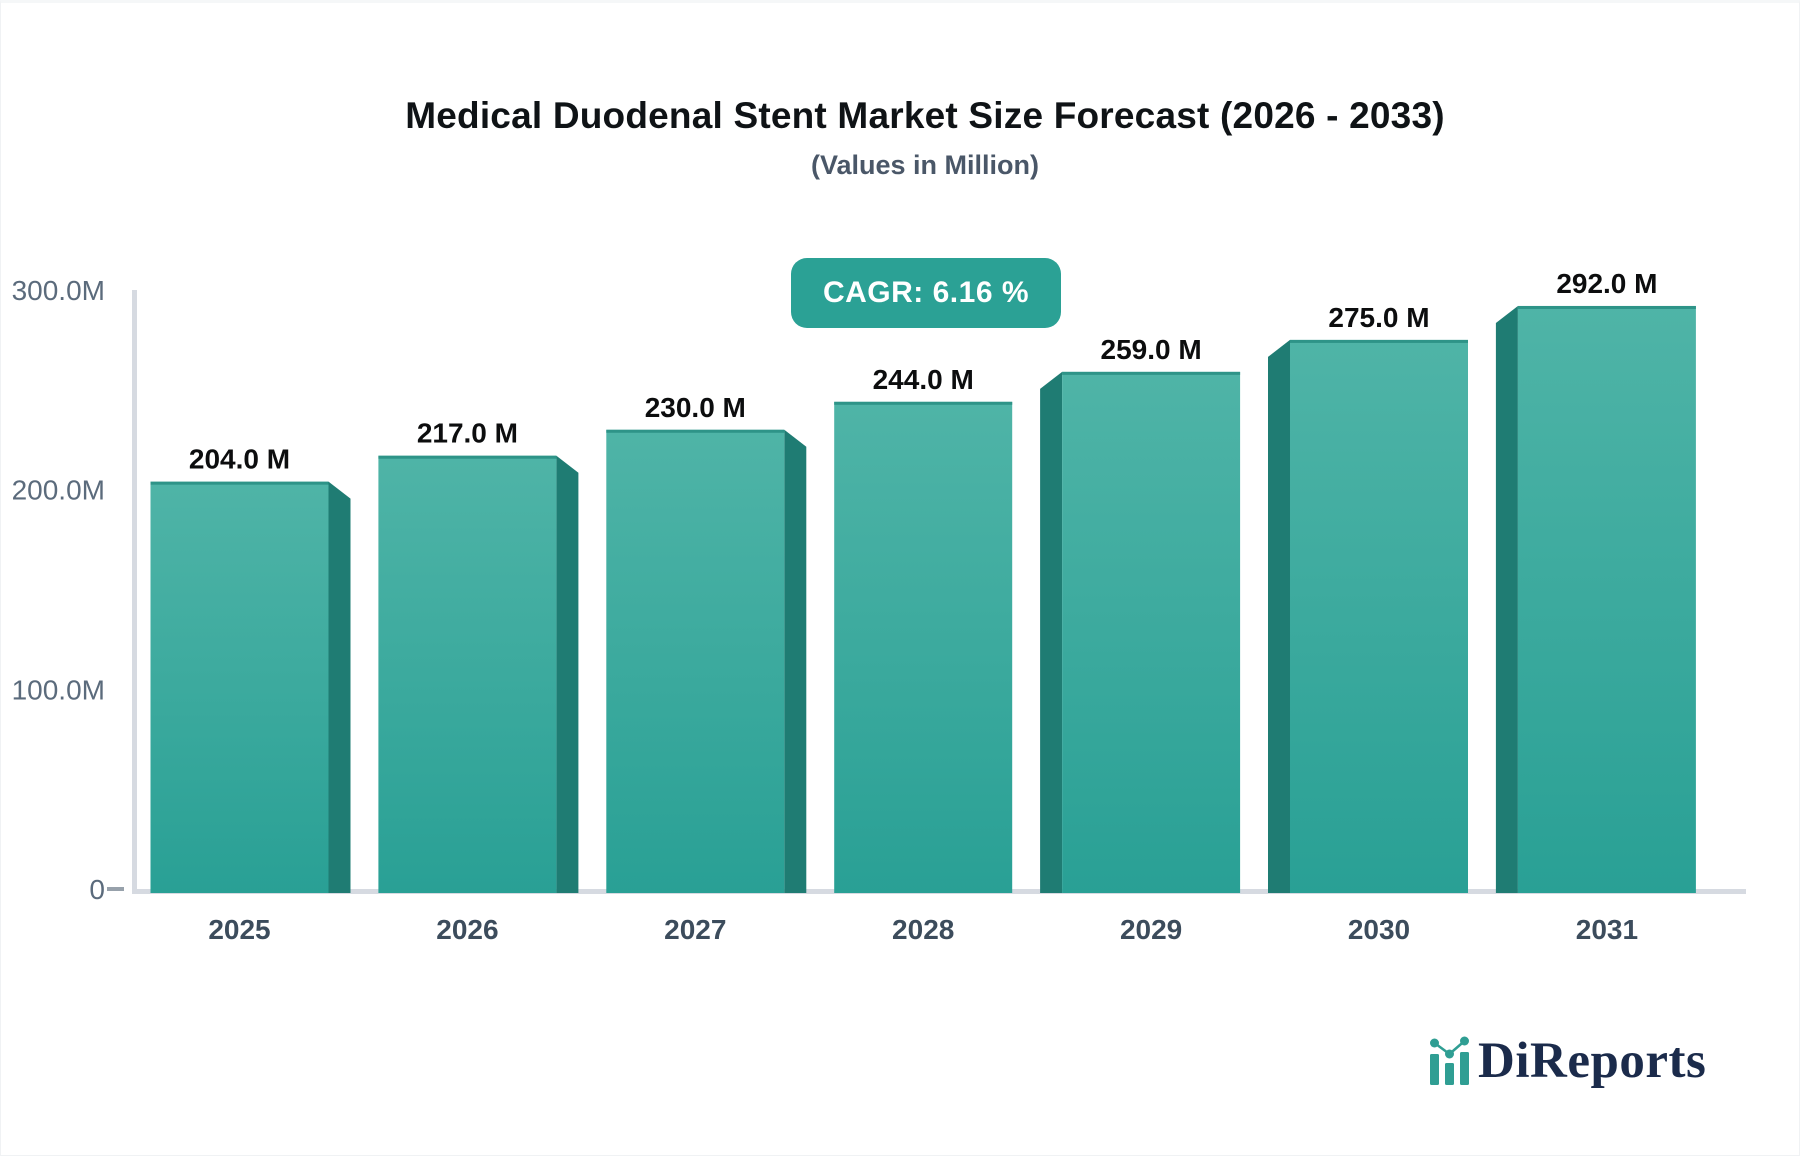  What do you see at coordinates (923, 647) in the screenshot?
I see `bar-2028` at bounding box center [923, 647].